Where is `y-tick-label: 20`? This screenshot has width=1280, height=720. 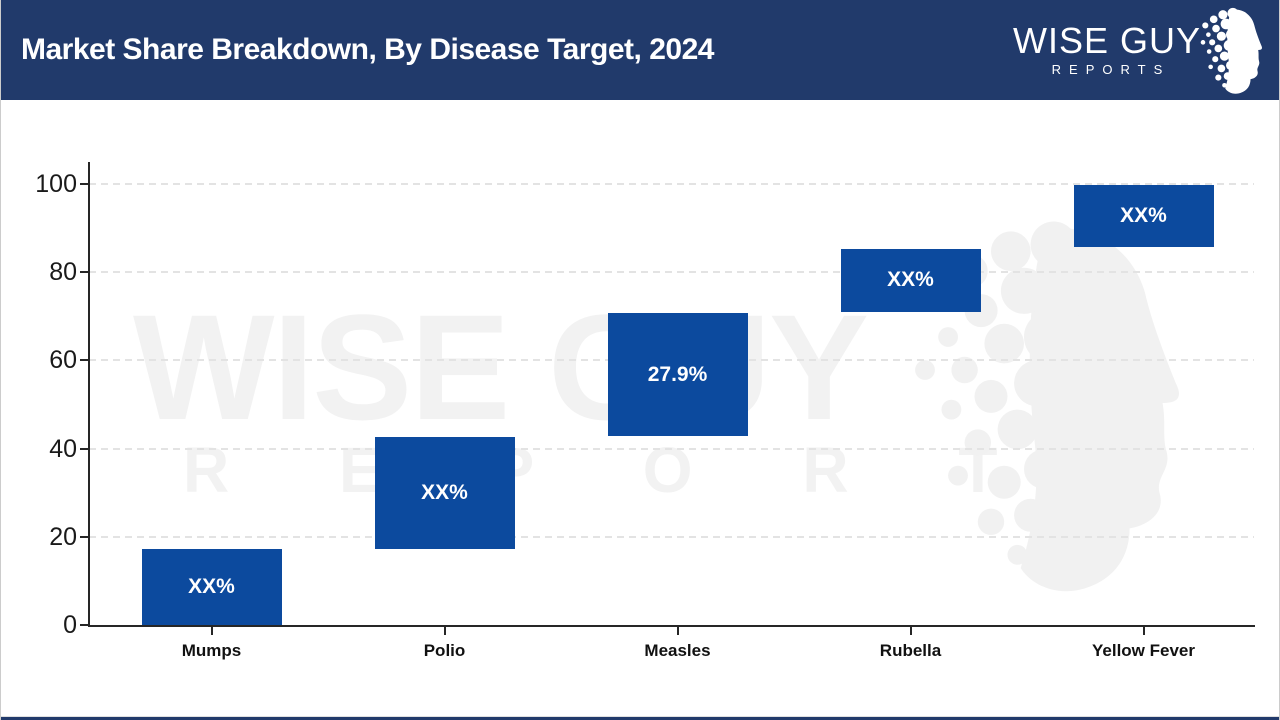 y-tick-label: 20 is located at coordinates (63, 536).